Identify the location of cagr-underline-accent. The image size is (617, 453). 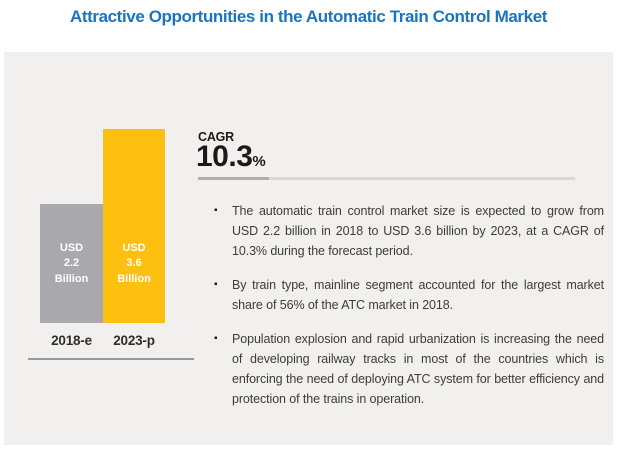
(233, 178).